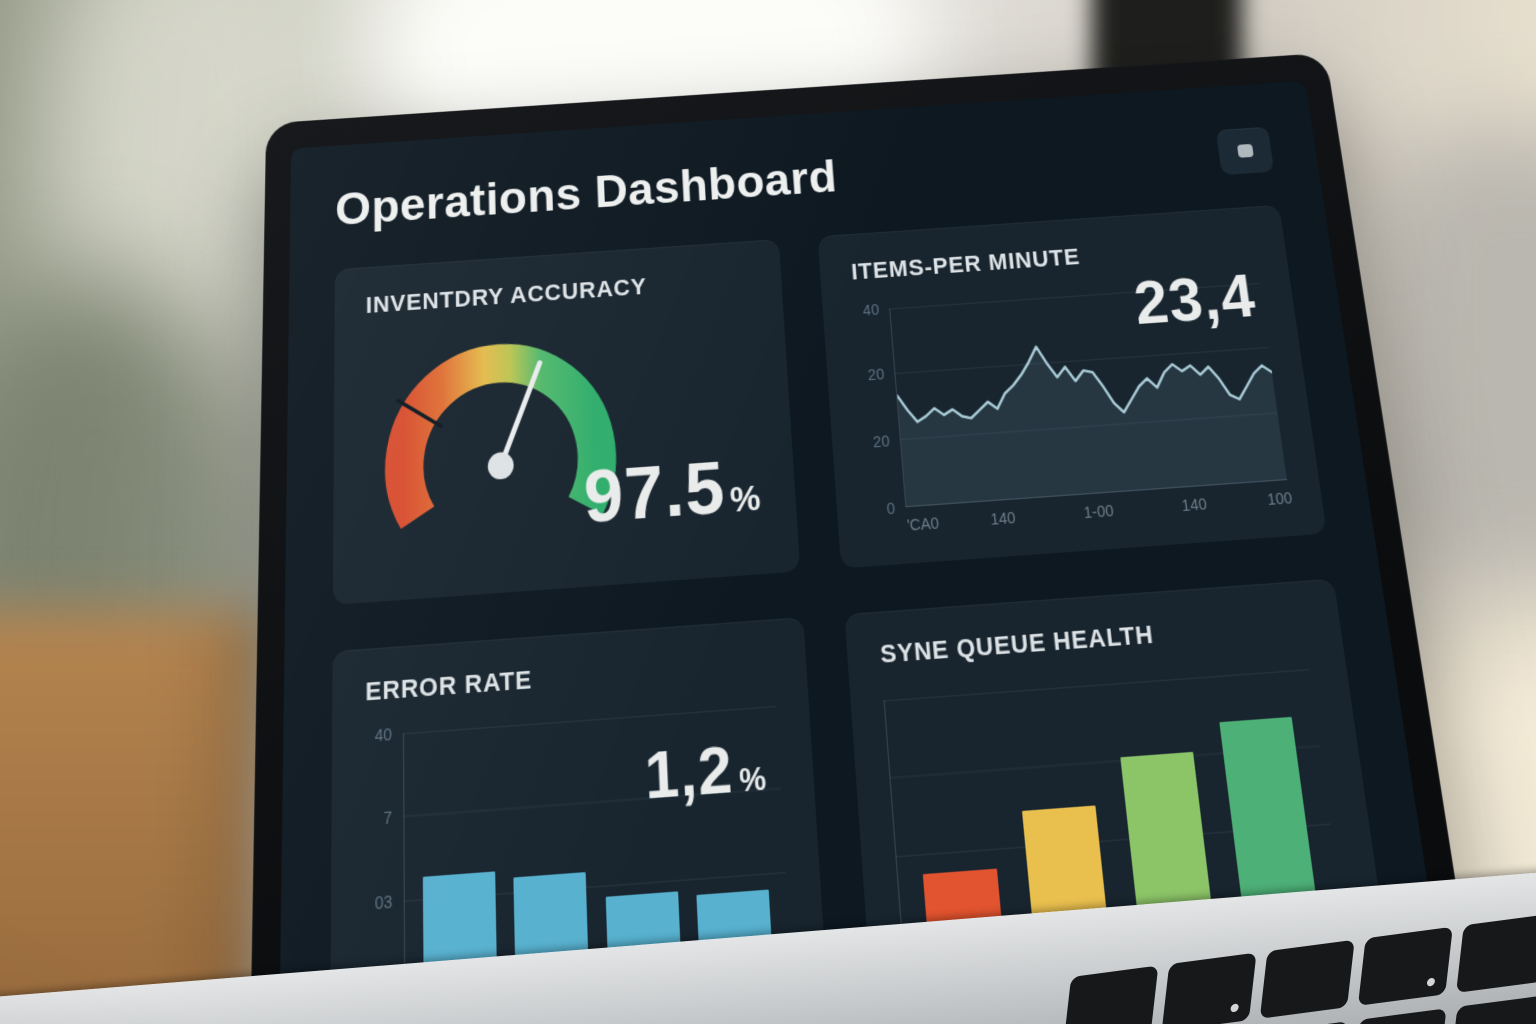  Describe the element at coordinates (655, 492) in the screenshot. I see `value-number: 97.5` at that location.